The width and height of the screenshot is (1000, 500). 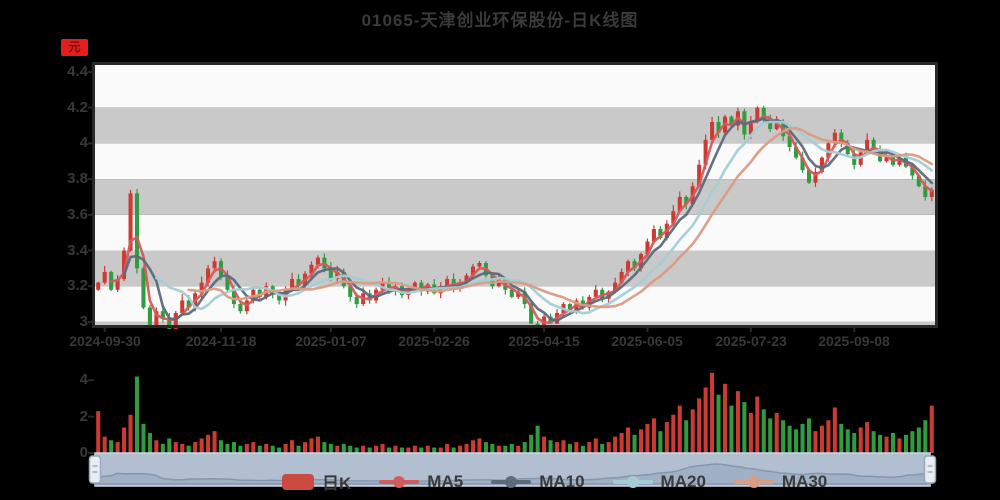 I want to click on legend-item-daily-k: 日K, so click(x=316, y=481).